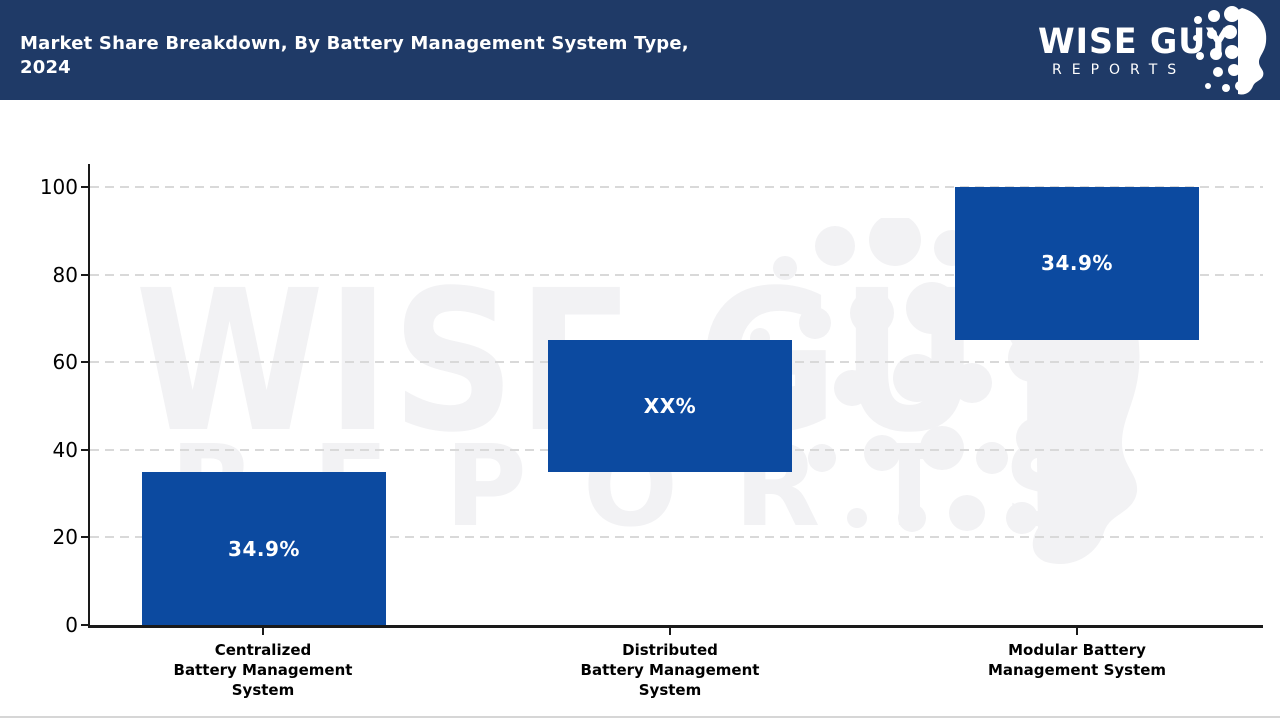 This screenshot has height=720, width=1280. What do you see at coordinates (58, 187) in the screenshot?
I see `y-tick-label: 100` at bounding box center [58, 187].